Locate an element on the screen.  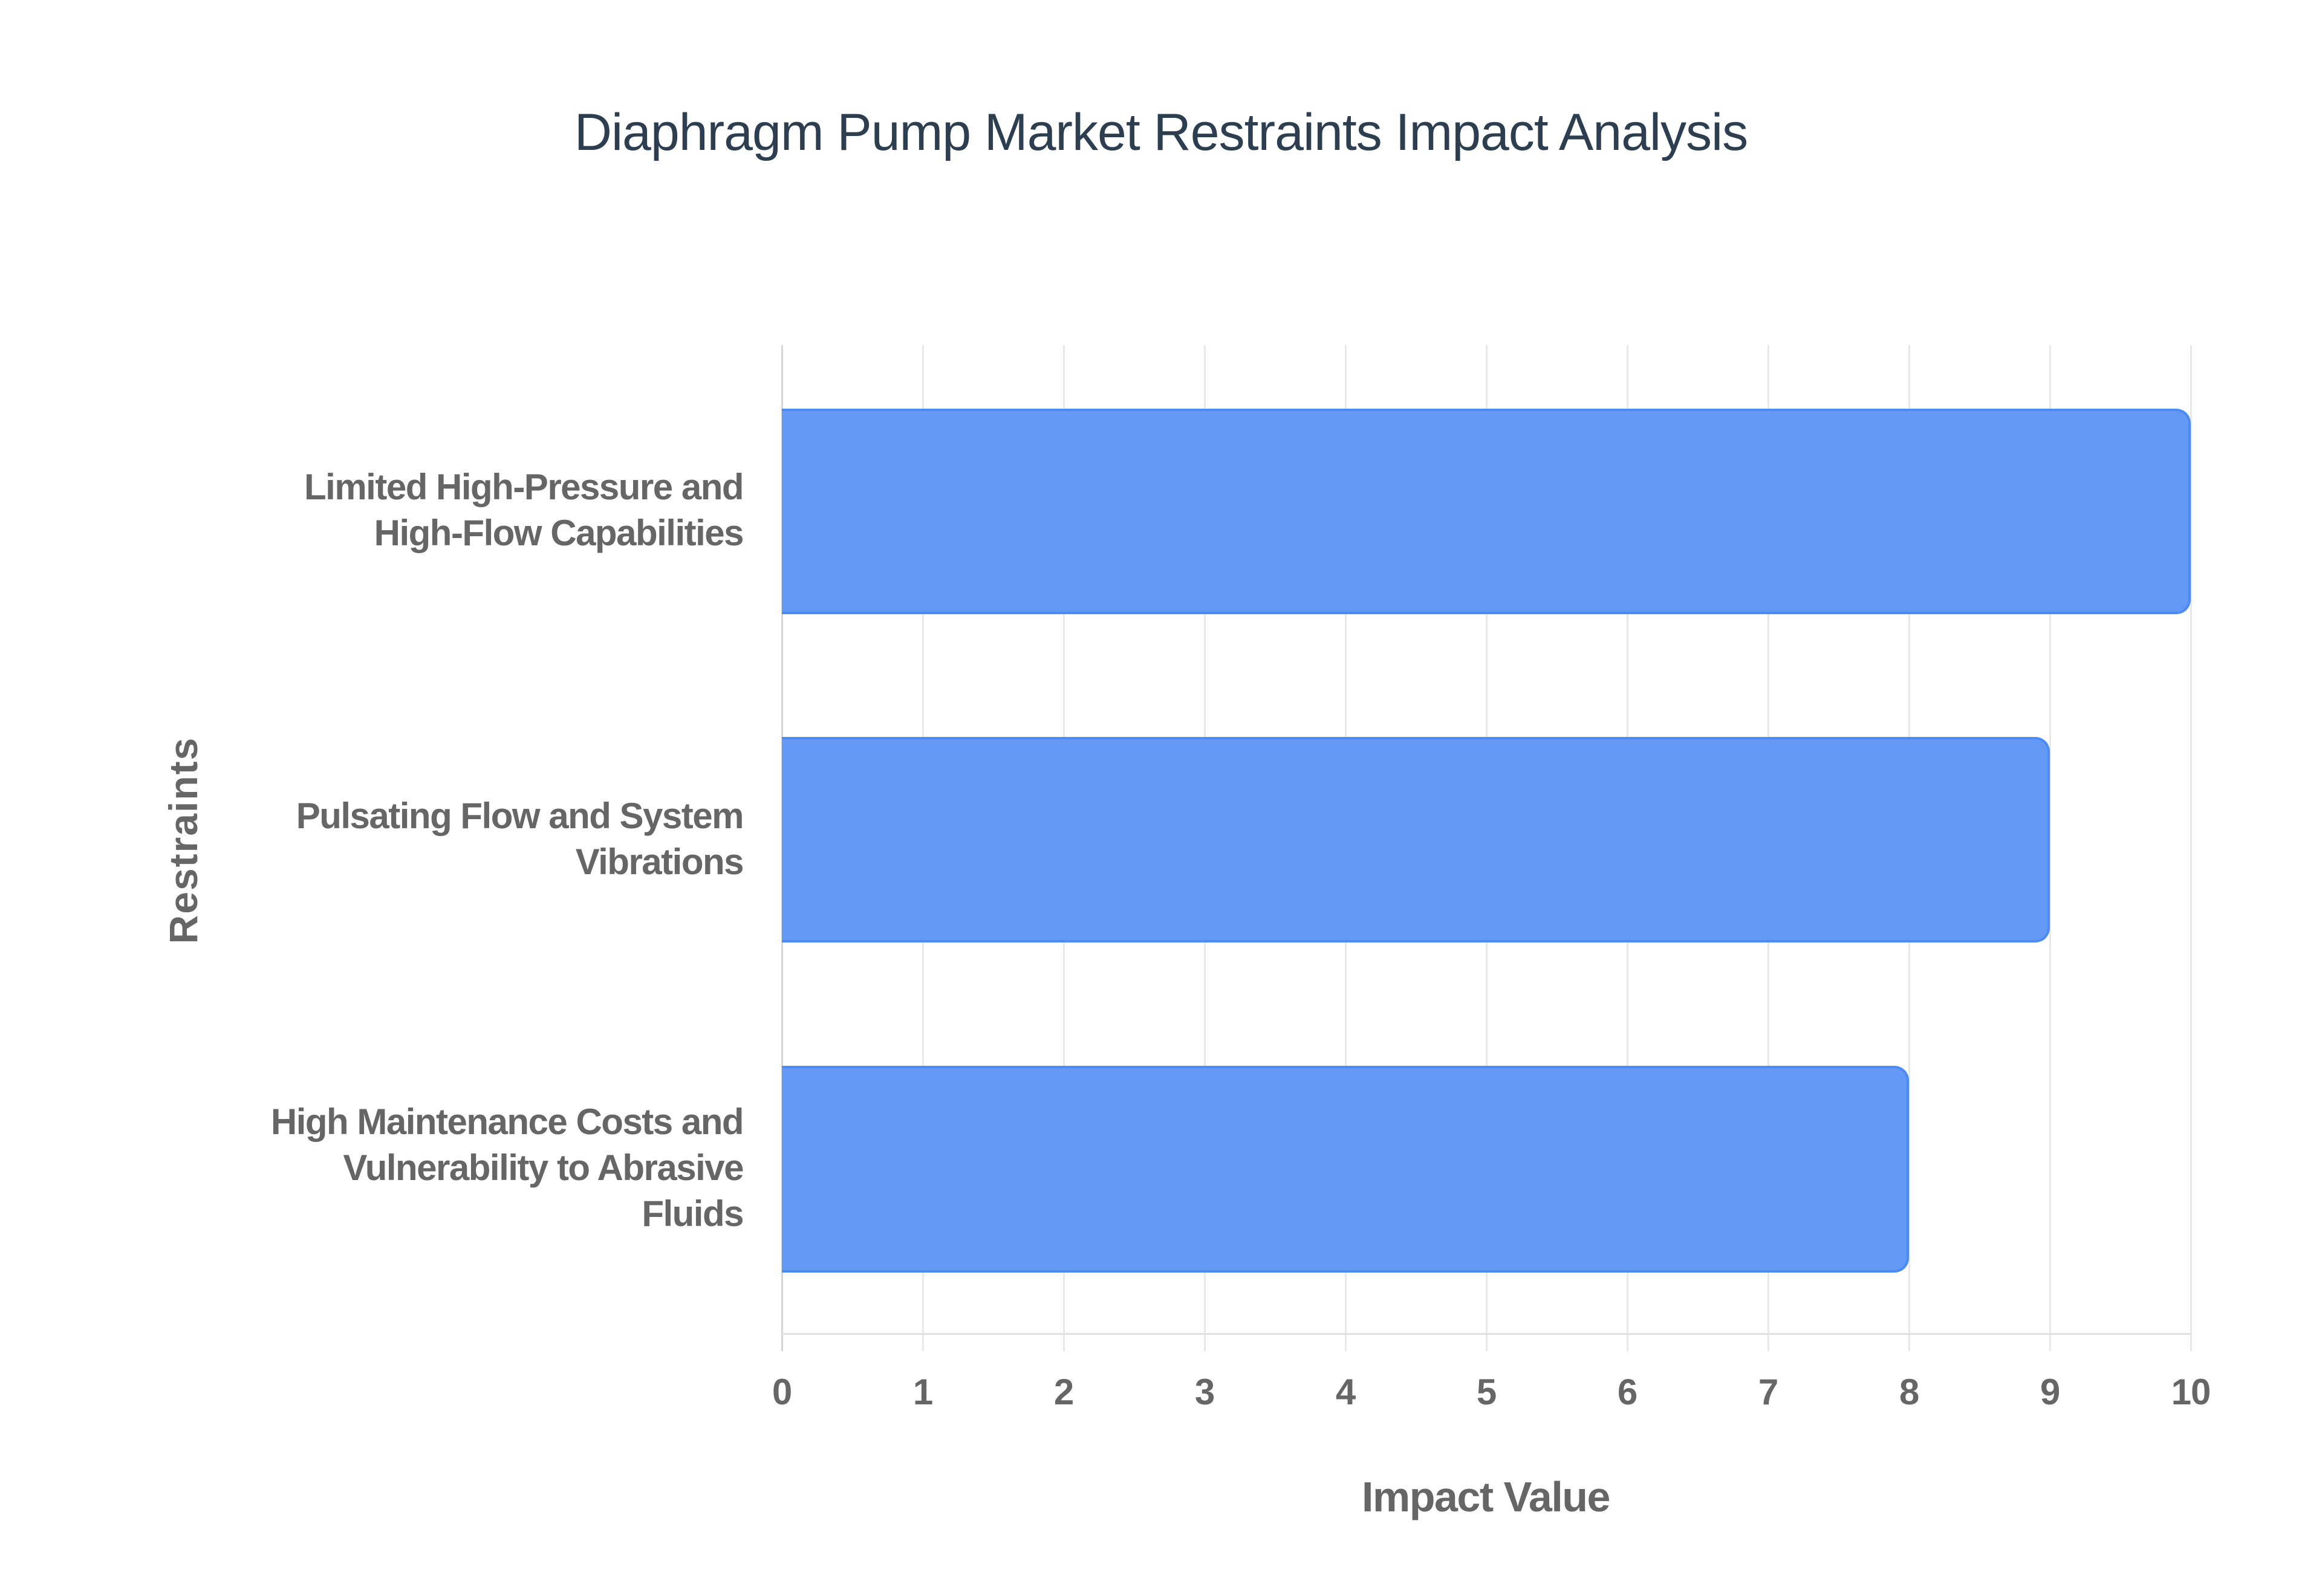
x-tick-2: 2 is located at coordinates (1063, 1392).